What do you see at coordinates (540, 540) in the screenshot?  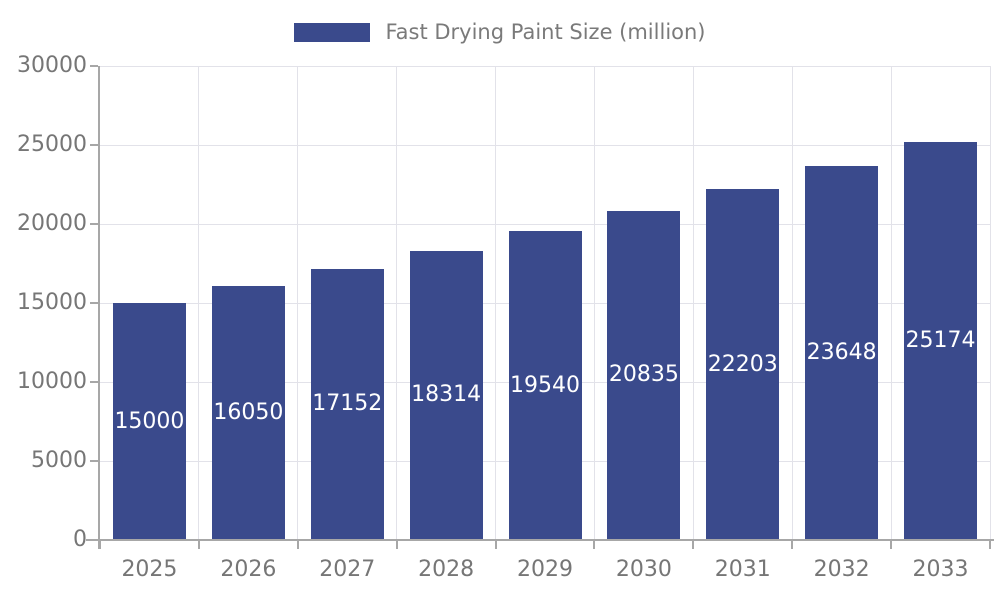 I see `x-axis-line` at bounding box center [540, 540].